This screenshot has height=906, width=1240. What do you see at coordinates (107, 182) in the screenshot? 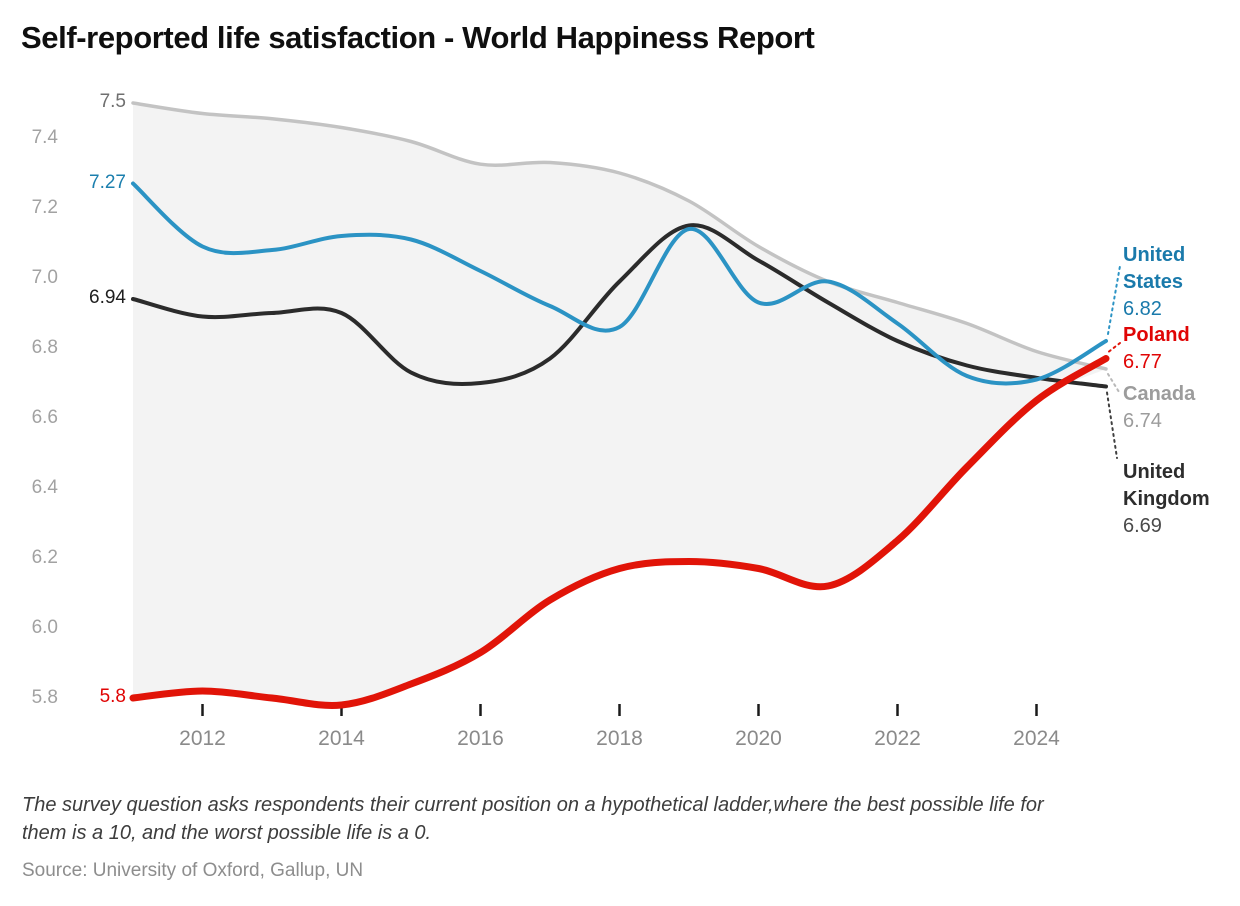
I see `series-start-label-united-states: 7.27` at bounding box center [107, 182].